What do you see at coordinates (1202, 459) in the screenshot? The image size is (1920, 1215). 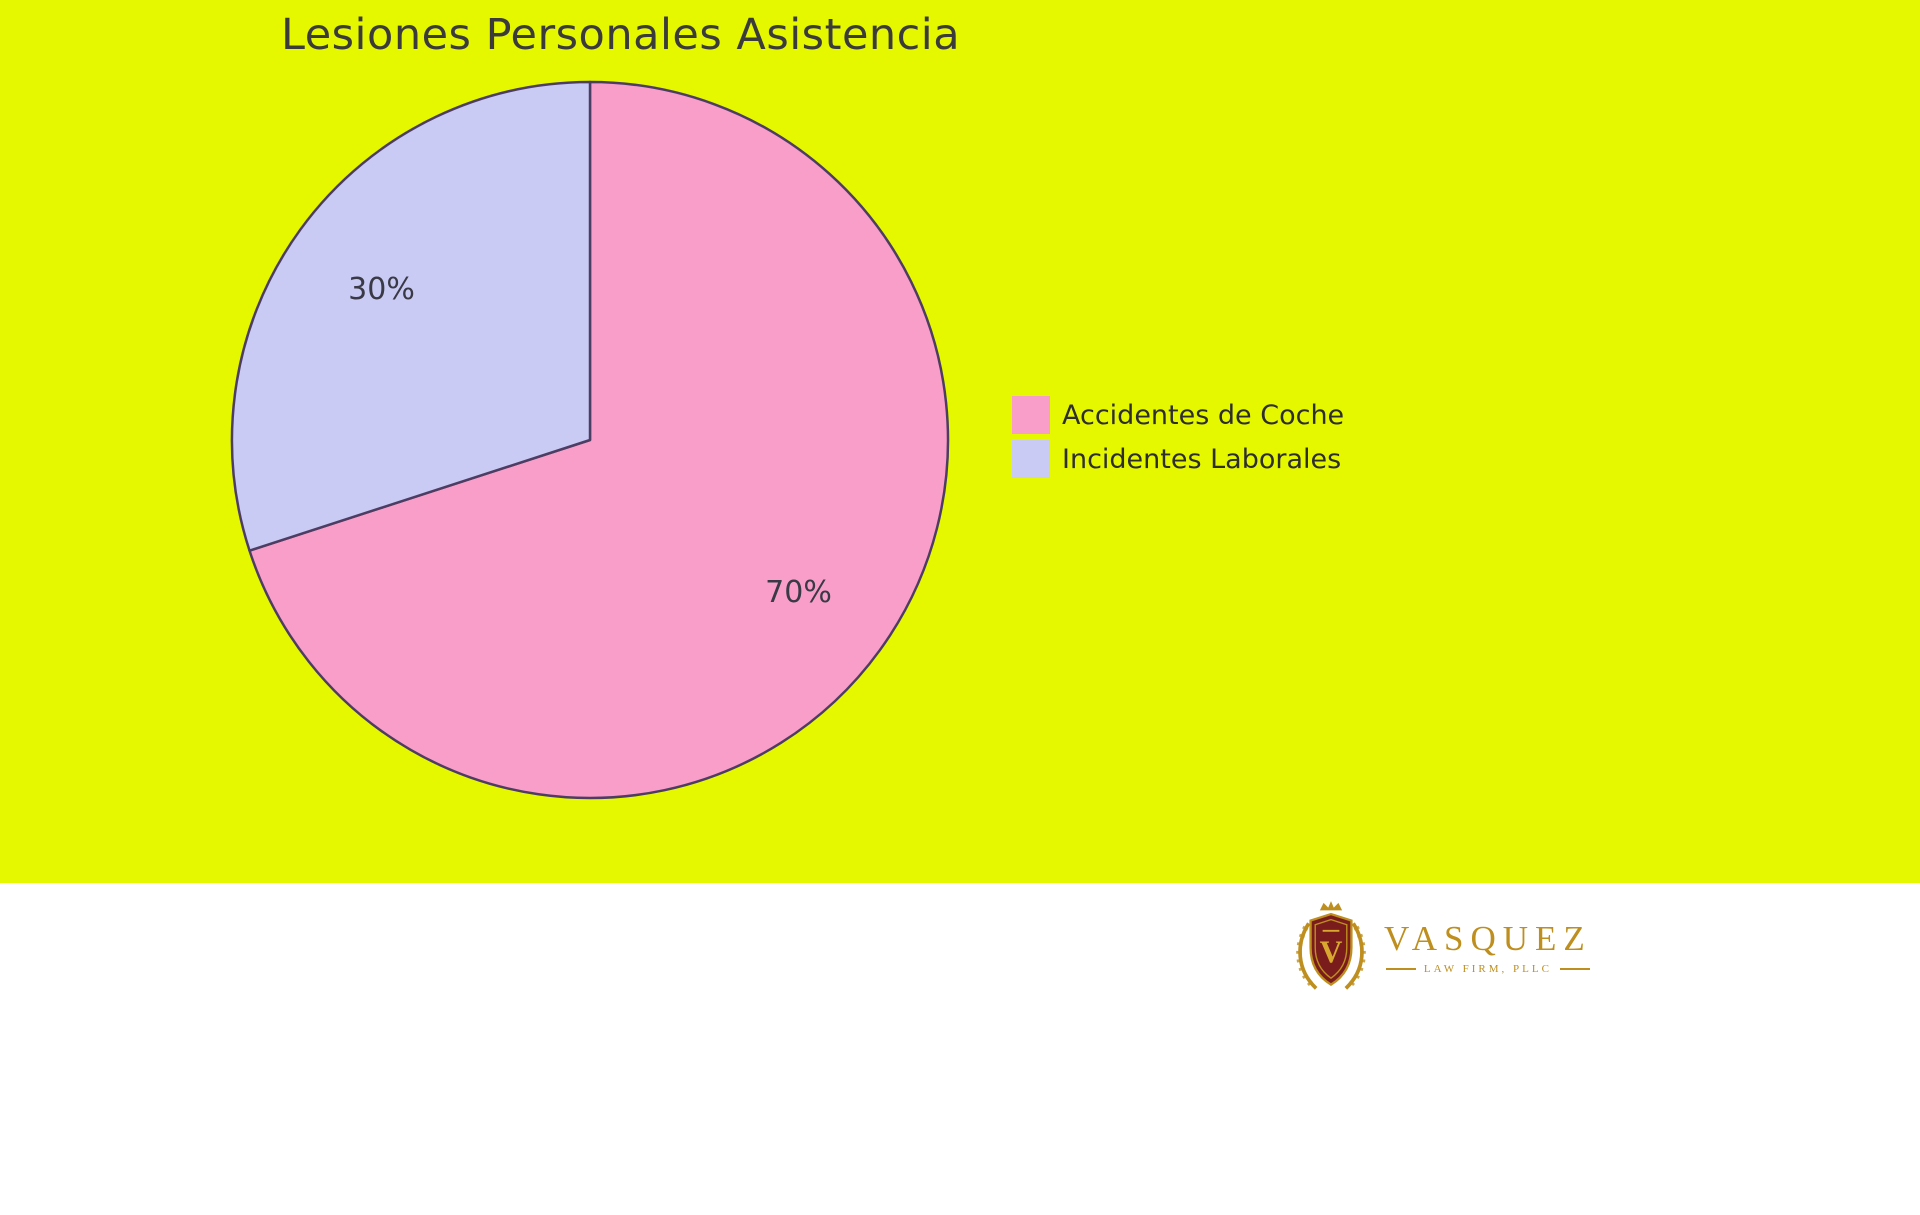 I see `legend-label-incidentes: Incidentes Laborales` at bounding box center [1202, 459].